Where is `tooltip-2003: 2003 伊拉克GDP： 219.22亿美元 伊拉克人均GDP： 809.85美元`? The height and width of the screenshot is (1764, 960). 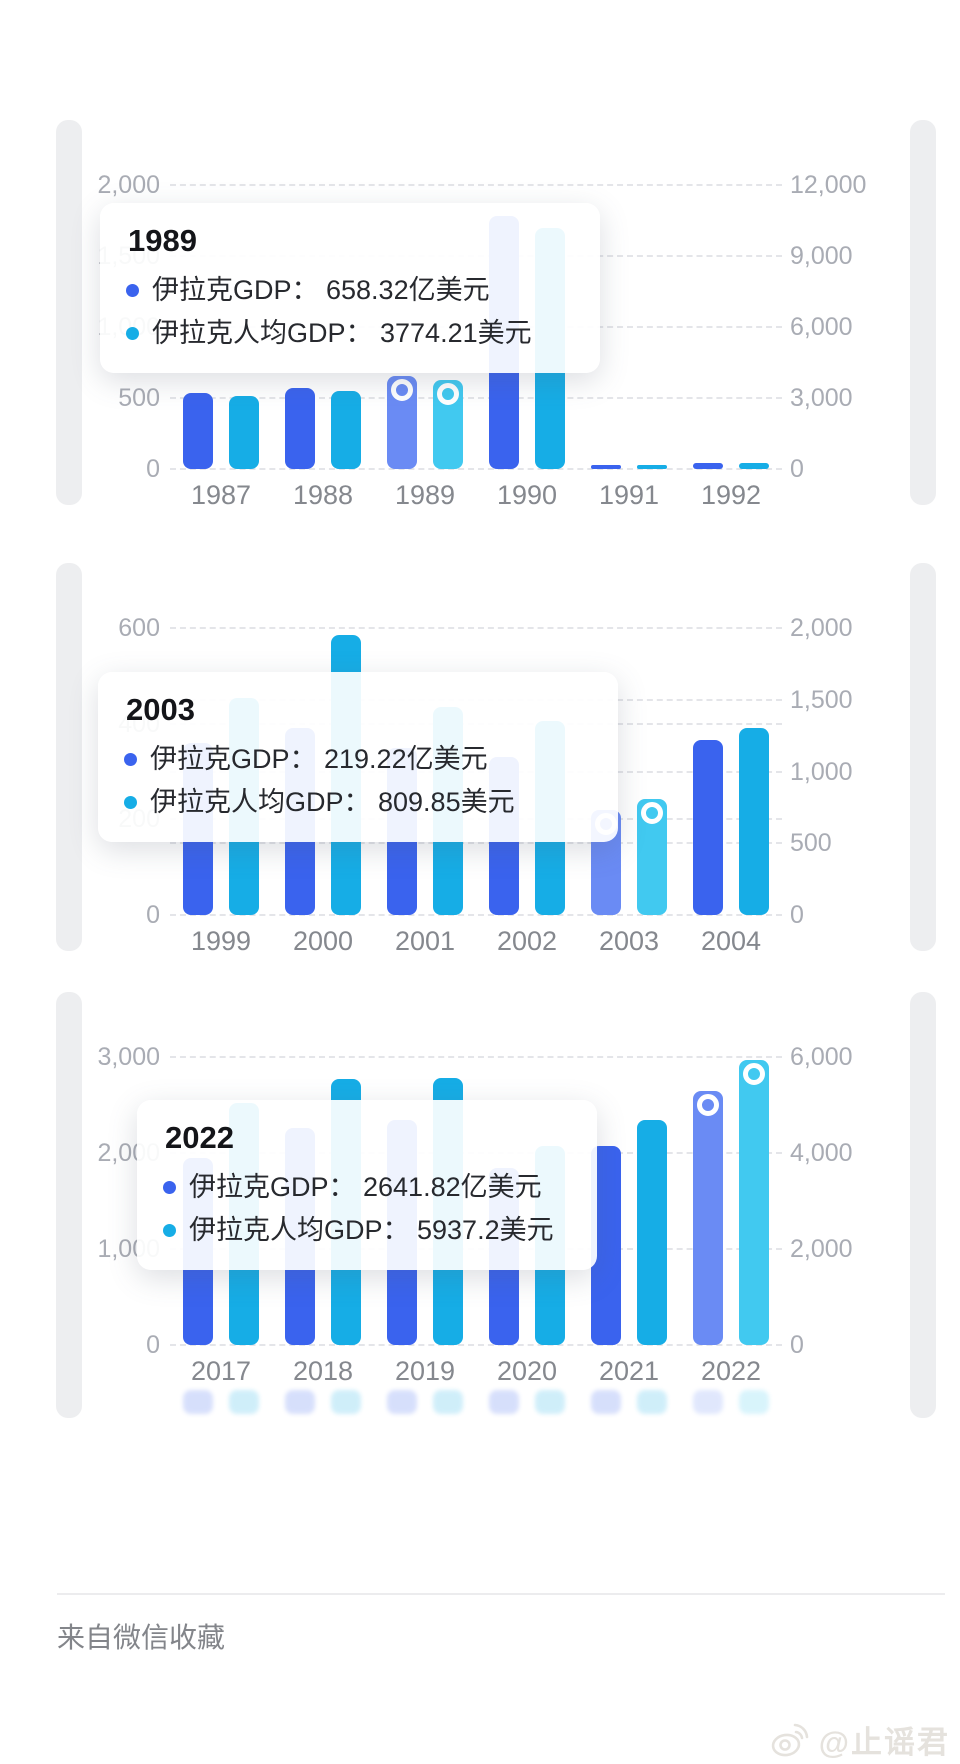 tooltip-2003: 2003 伊拉克GDP： 219.22亿美元 伊拉克人均GDP： 809.85美元 is located at coordinates (358, 757).